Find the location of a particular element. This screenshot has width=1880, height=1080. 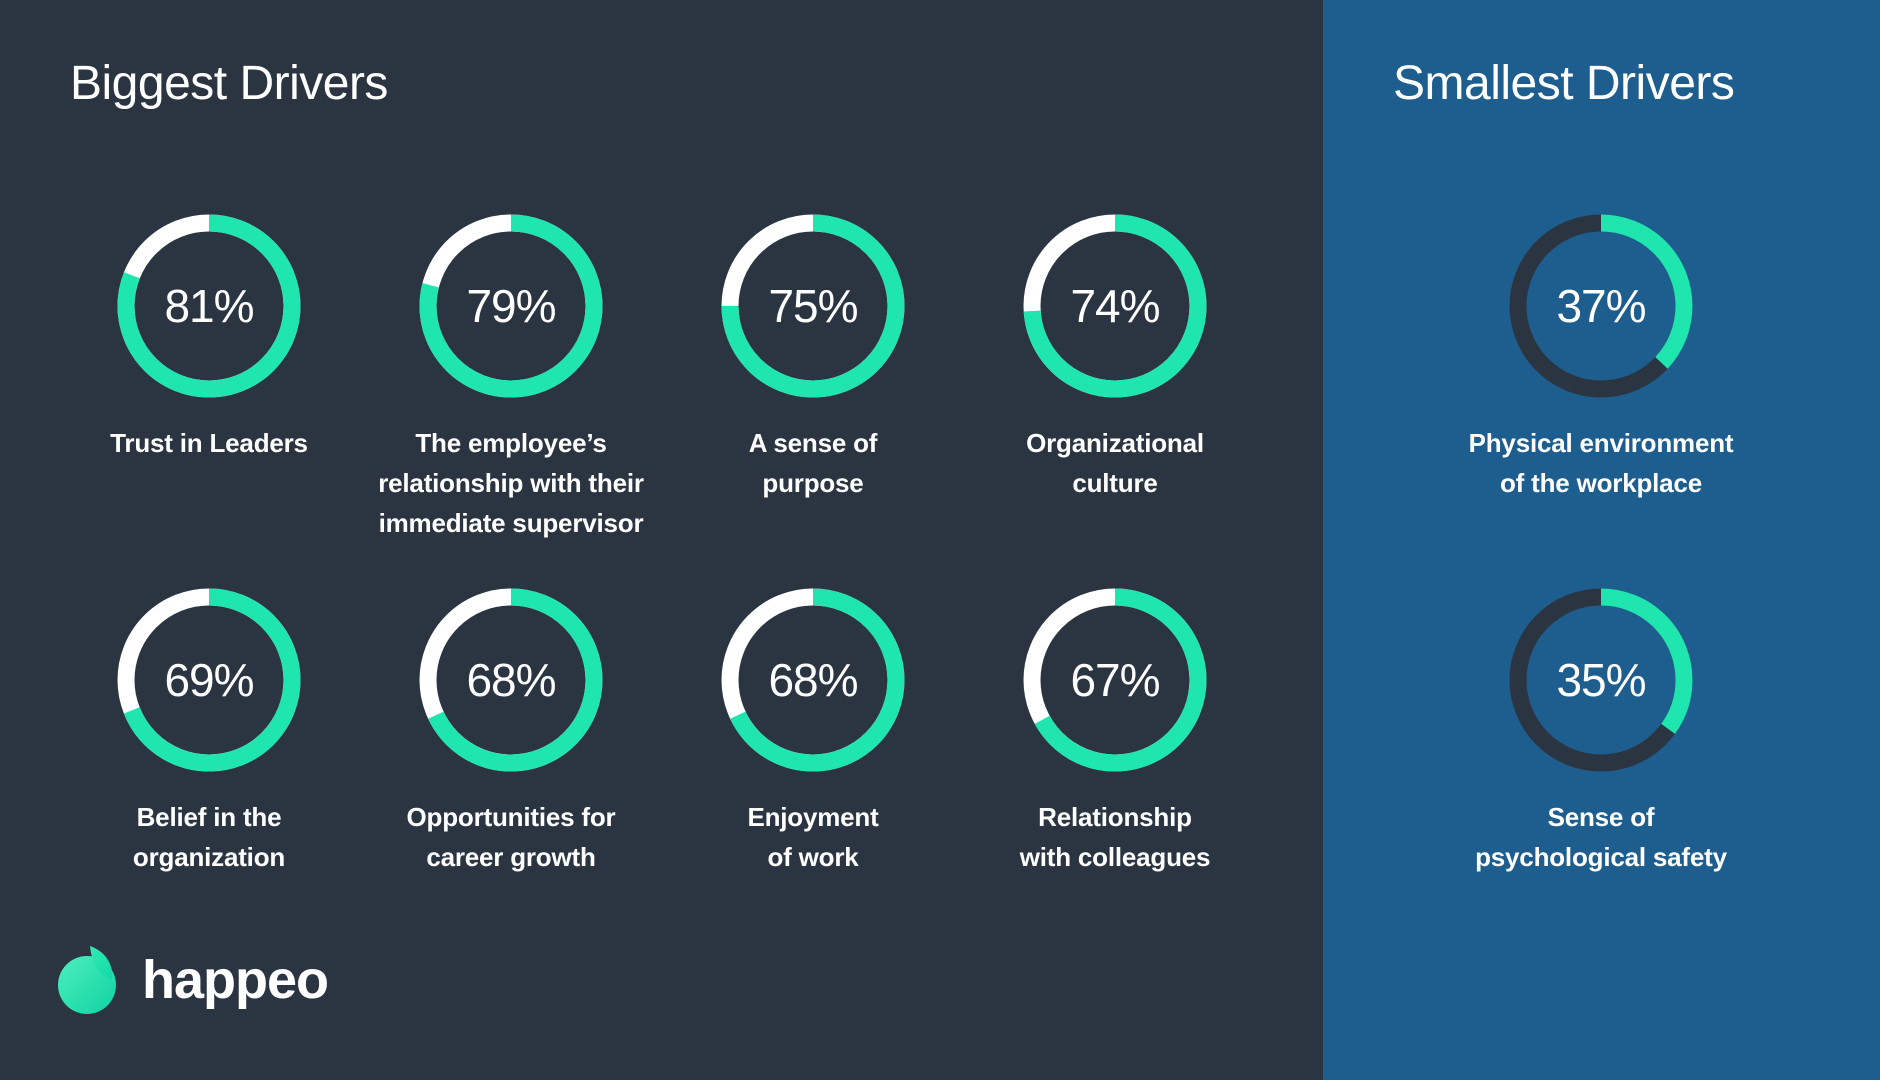

percent-value: 79% is located at coordinates (511, 306).